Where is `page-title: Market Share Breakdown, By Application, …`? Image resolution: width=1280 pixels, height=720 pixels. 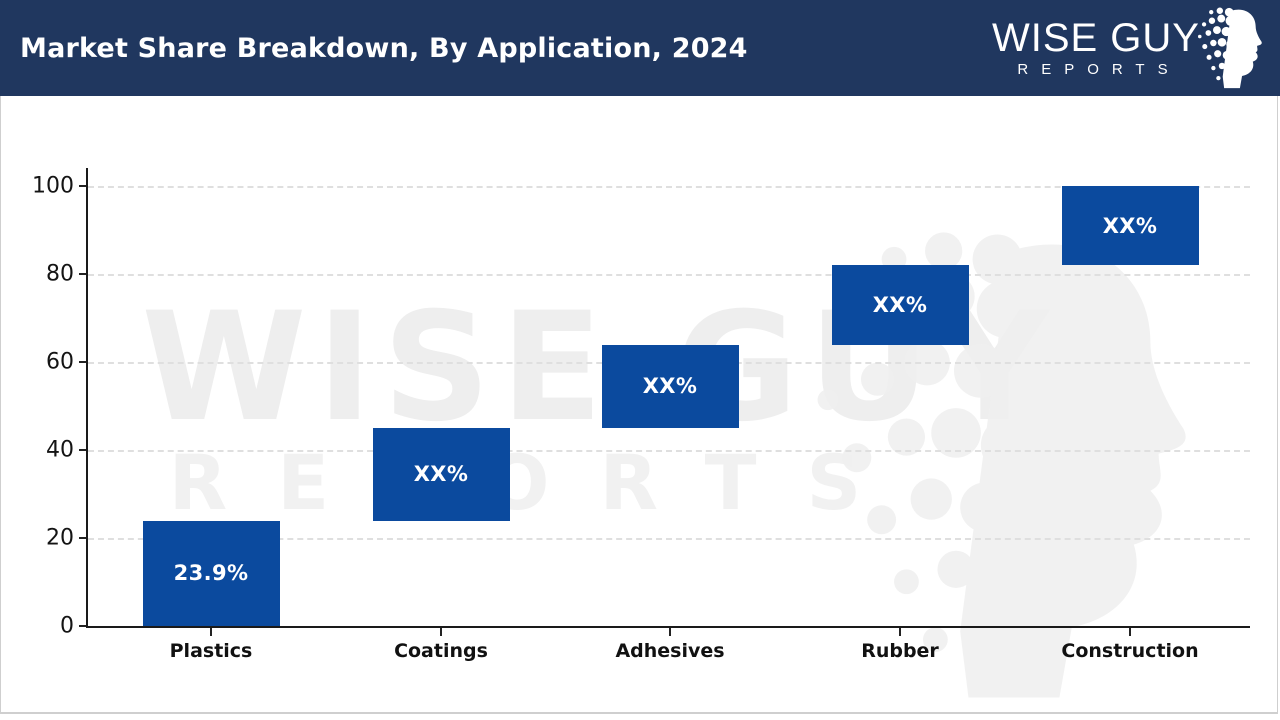
page-title: Market Share Breakdown, By Application, … is located at coordinates (384, 48).